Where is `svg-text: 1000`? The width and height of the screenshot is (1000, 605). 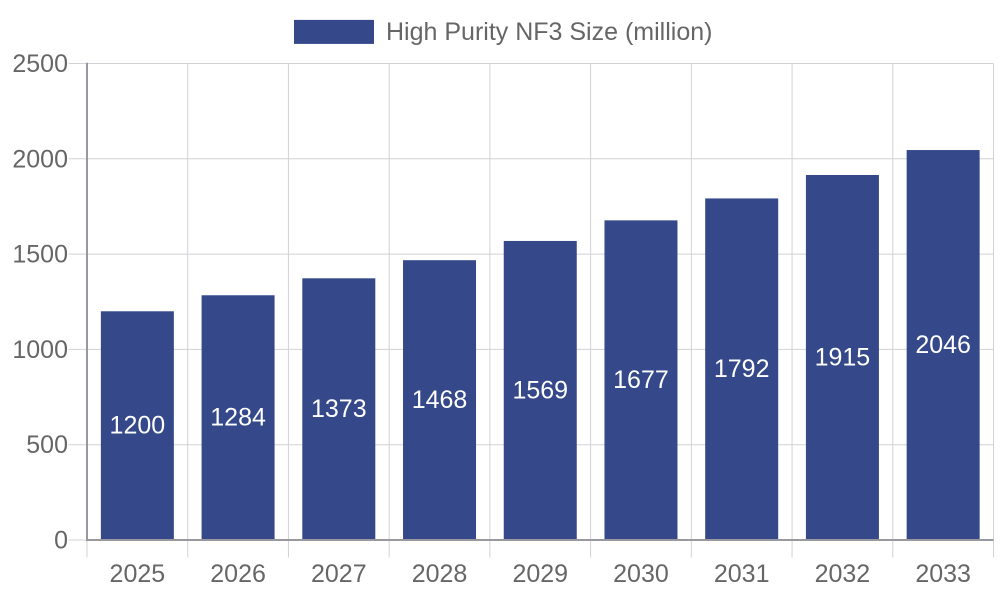 svg-text: 1000 is located at coordinates (40, 350).